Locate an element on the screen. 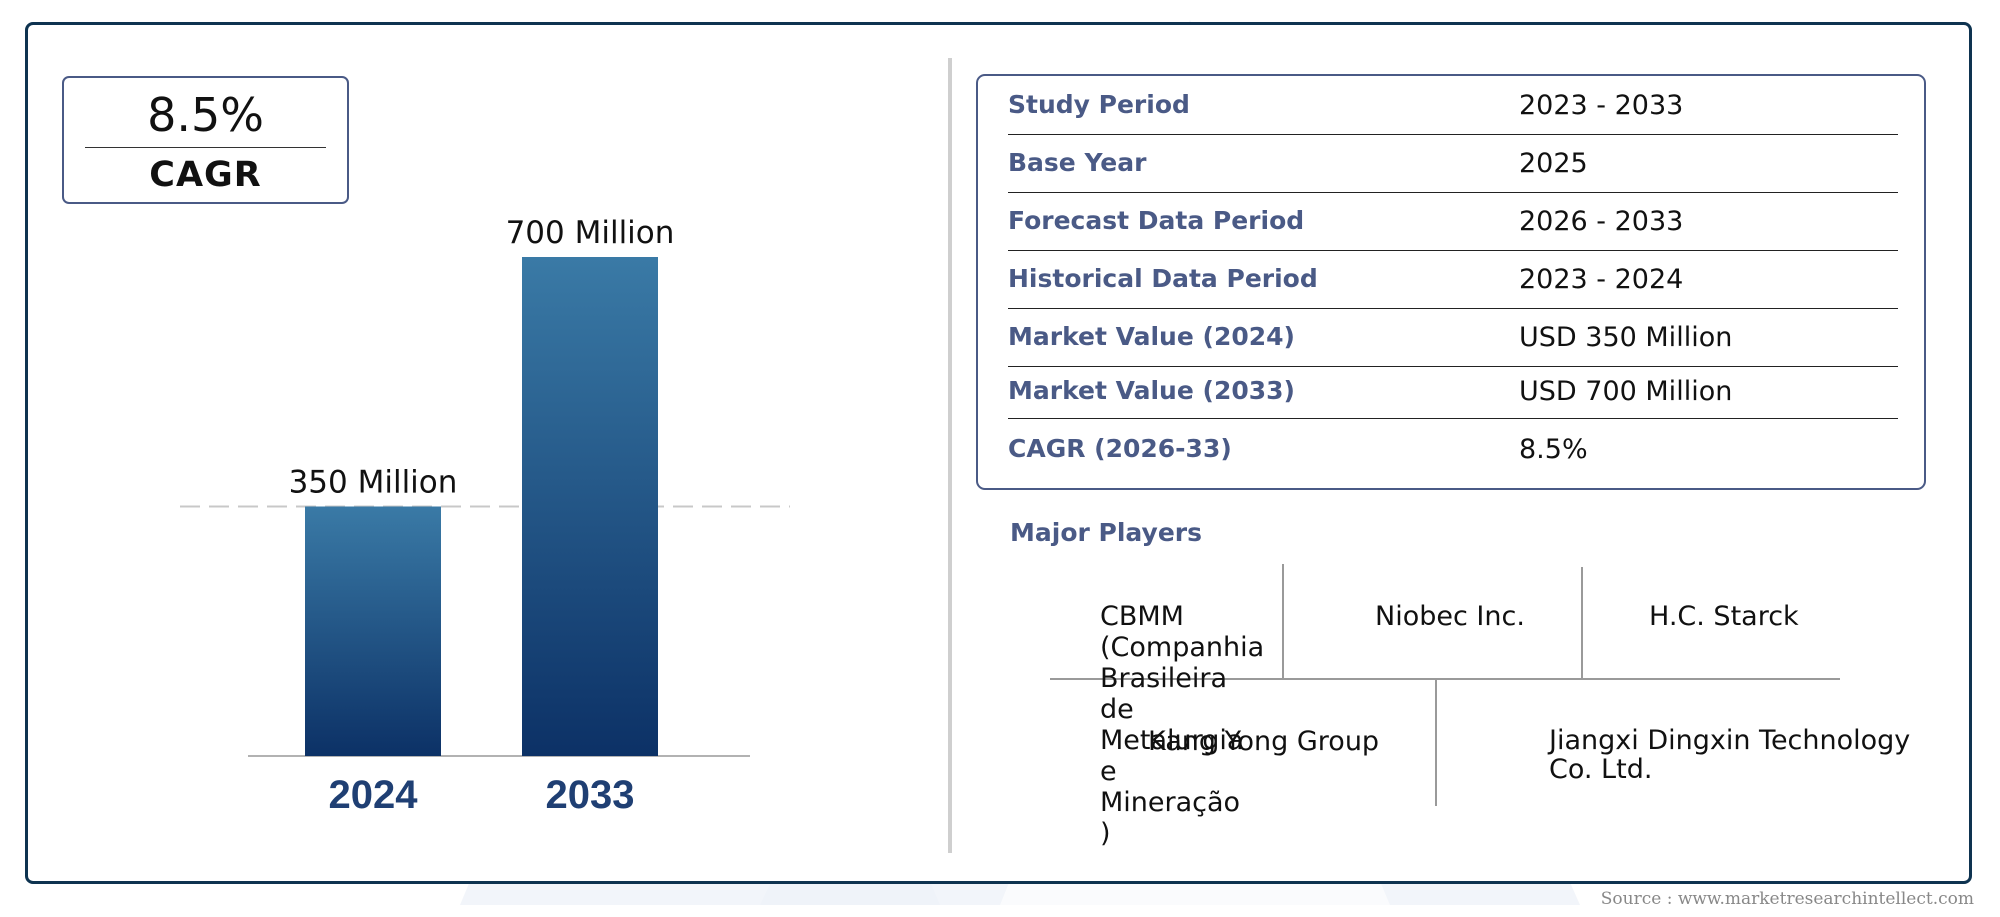  info-row-market-value-2033: Market Value (2033) USD 700 Million is located at coordinates (1453, 392).